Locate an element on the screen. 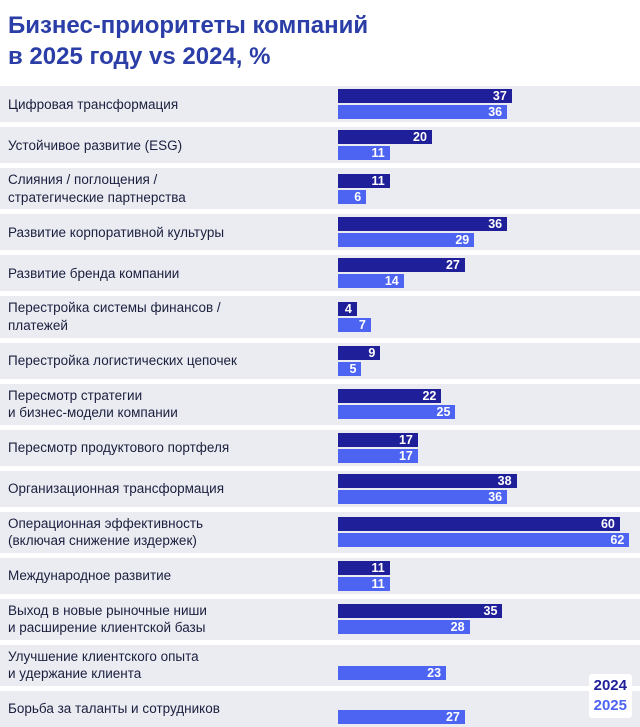 The width and height of the screenshot is (640, 727). chart-row: Цифровая трансформация 37 36 is located at coordinates (320, 104).